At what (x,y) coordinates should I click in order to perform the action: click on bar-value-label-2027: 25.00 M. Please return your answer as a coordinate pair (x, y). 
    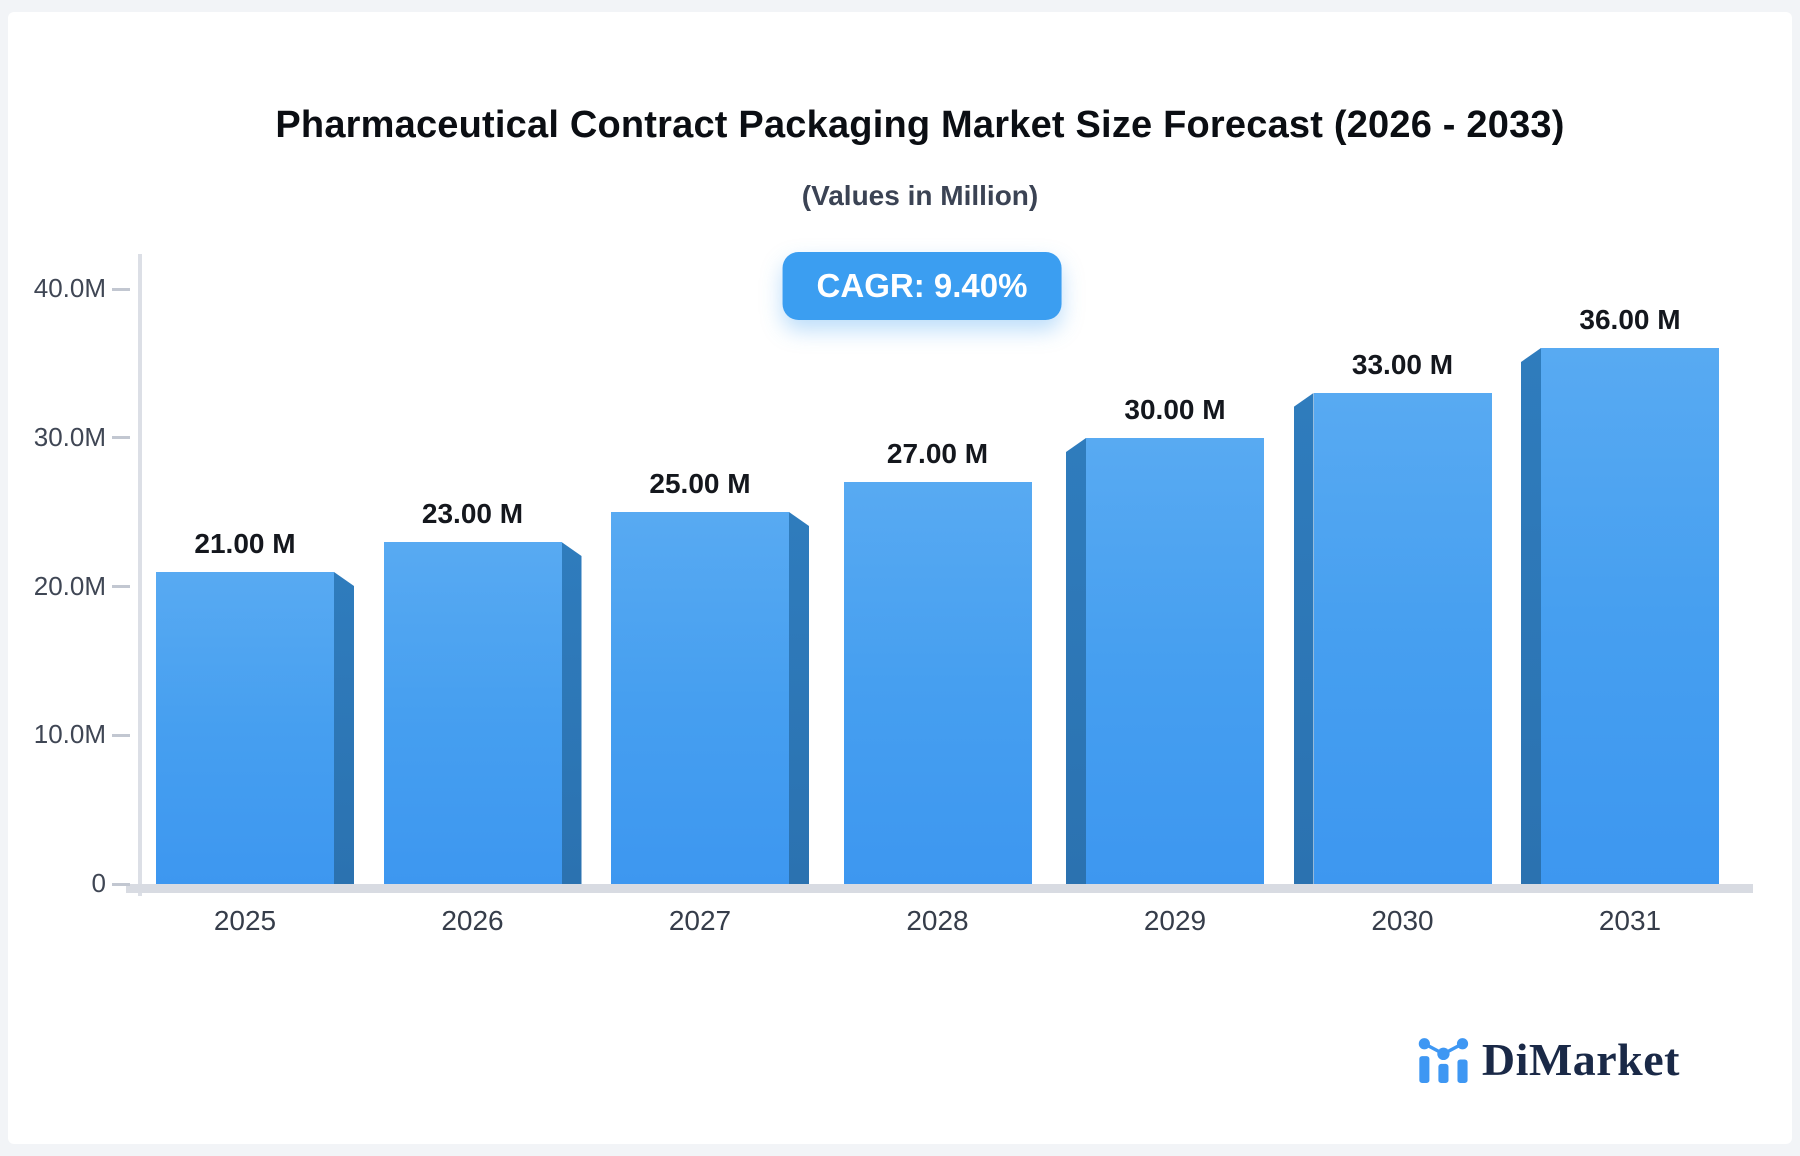
    Looking at the image, I should click on (700, 483).